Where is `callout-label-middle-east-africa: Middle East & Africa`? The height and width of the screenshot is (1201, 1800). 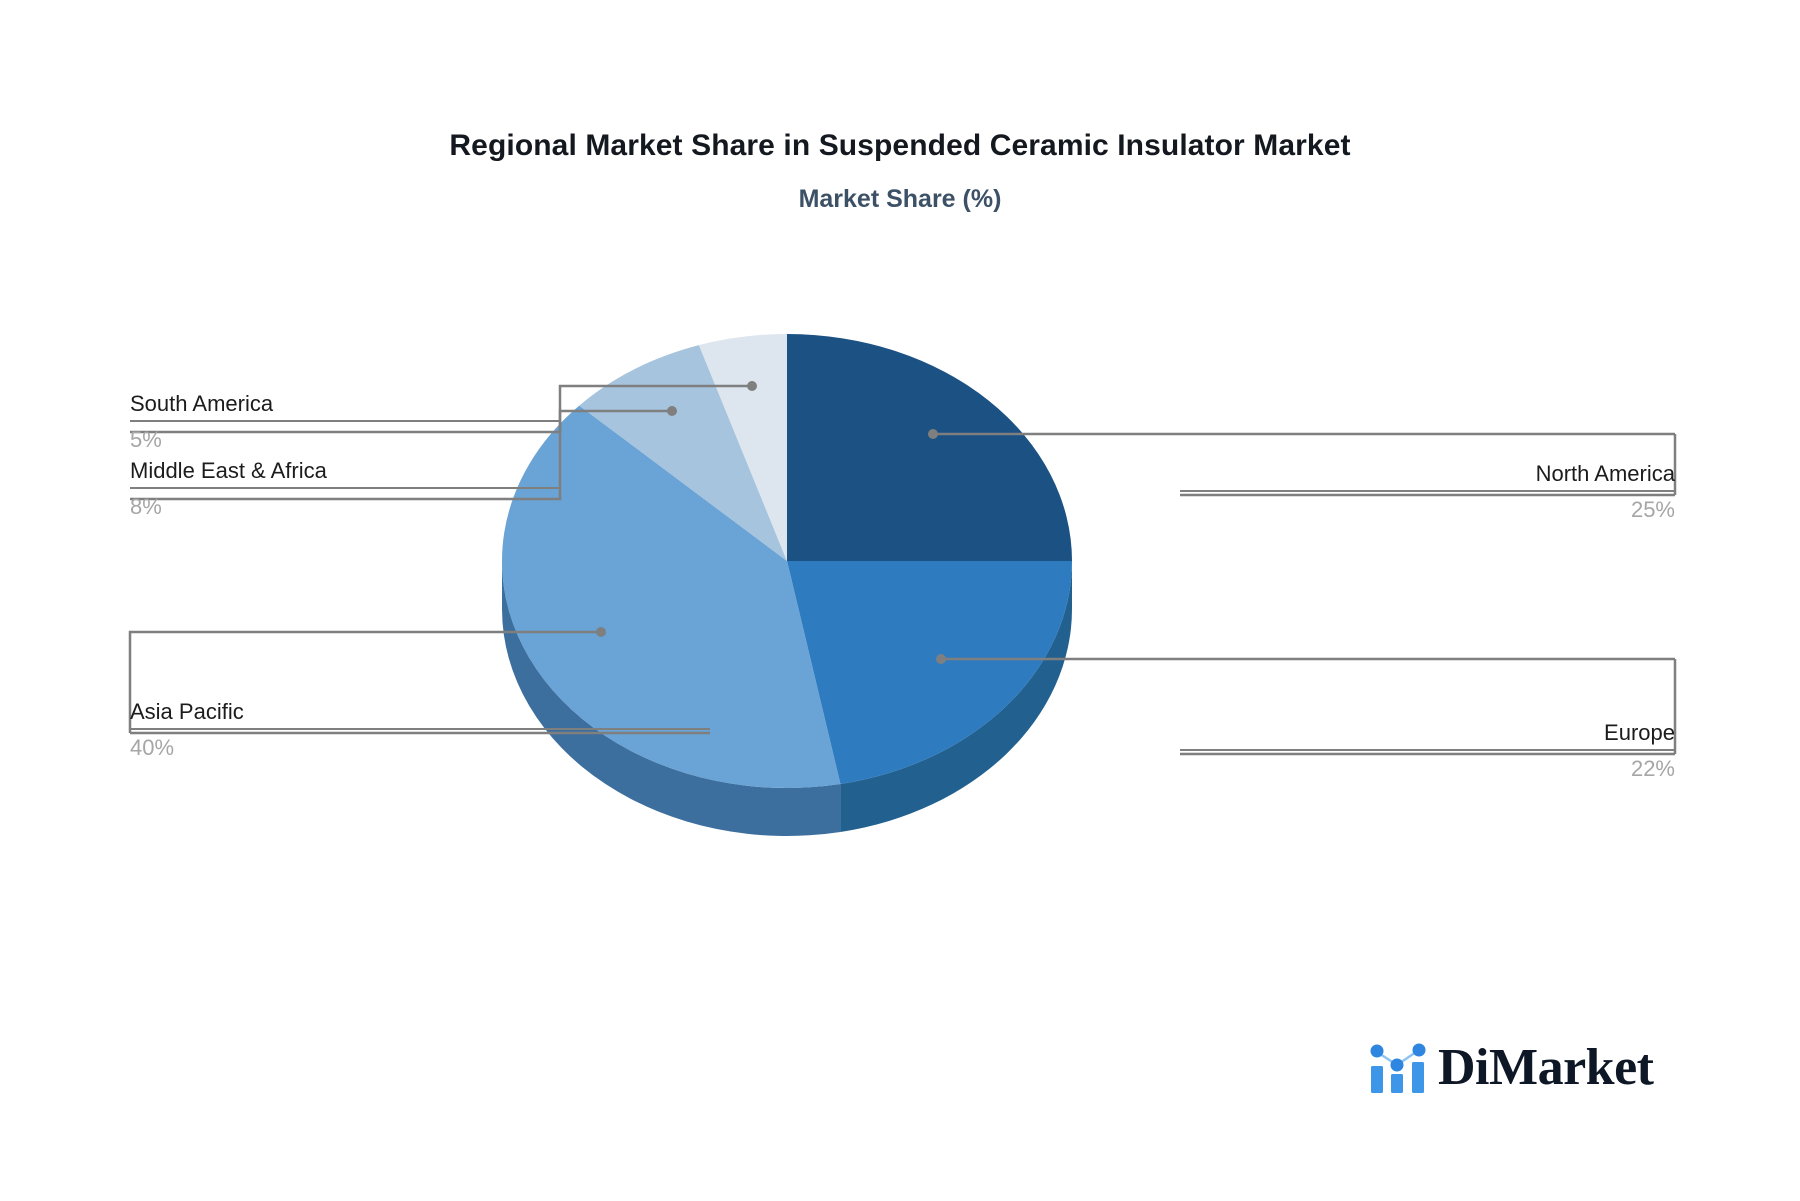
callout-label-middle-east-africa: Middle East & Africa is located at coordinates (228, 470).